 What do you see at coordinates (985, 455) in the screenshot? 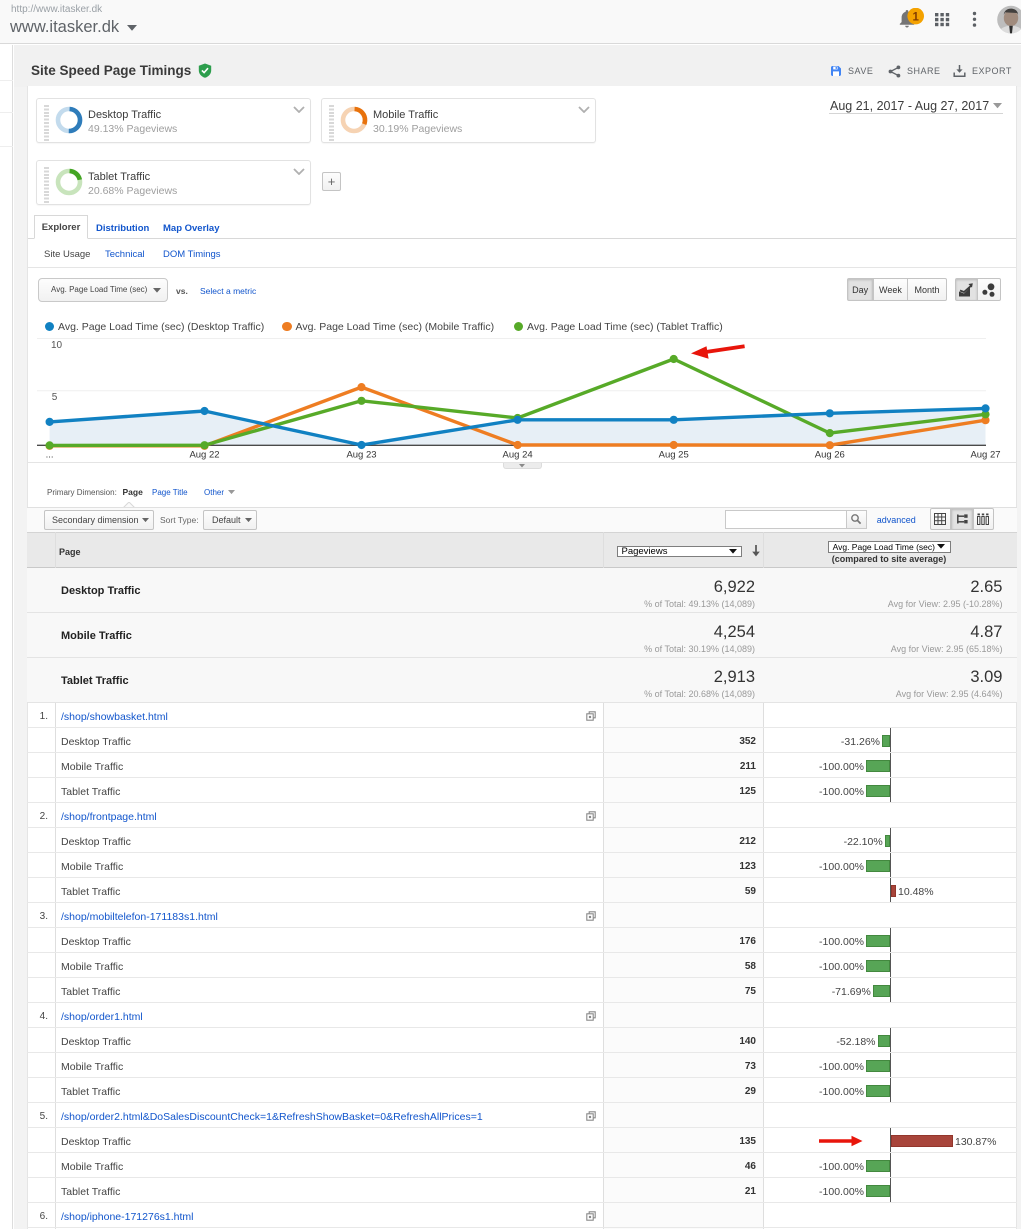
I see `svg-text: Aug 27` at bounding box center [985, 455].